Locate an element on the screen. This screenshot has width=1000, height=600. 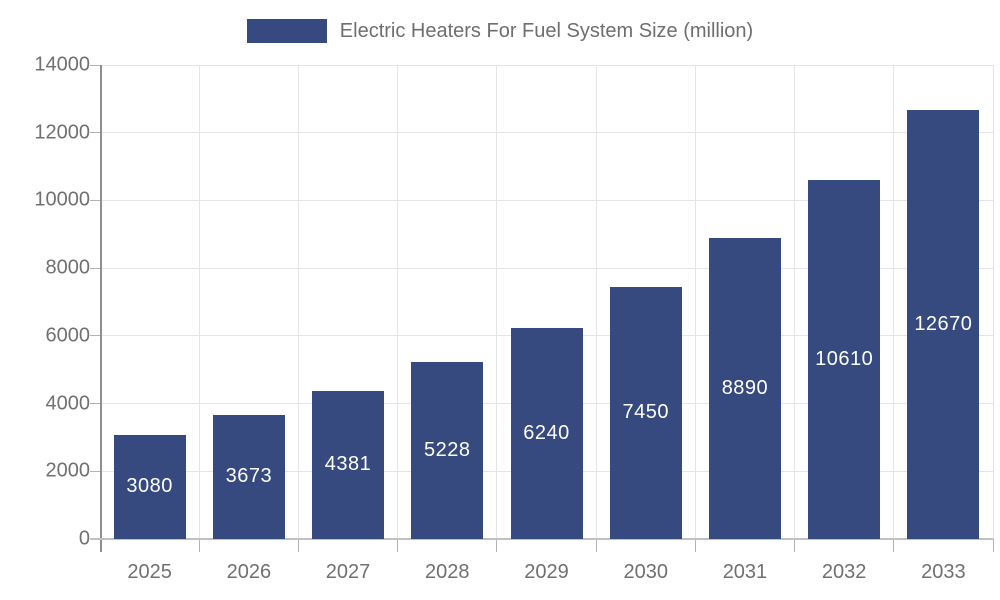
x-axis-tick-label: 2028 is located at coordinates (447, 572).